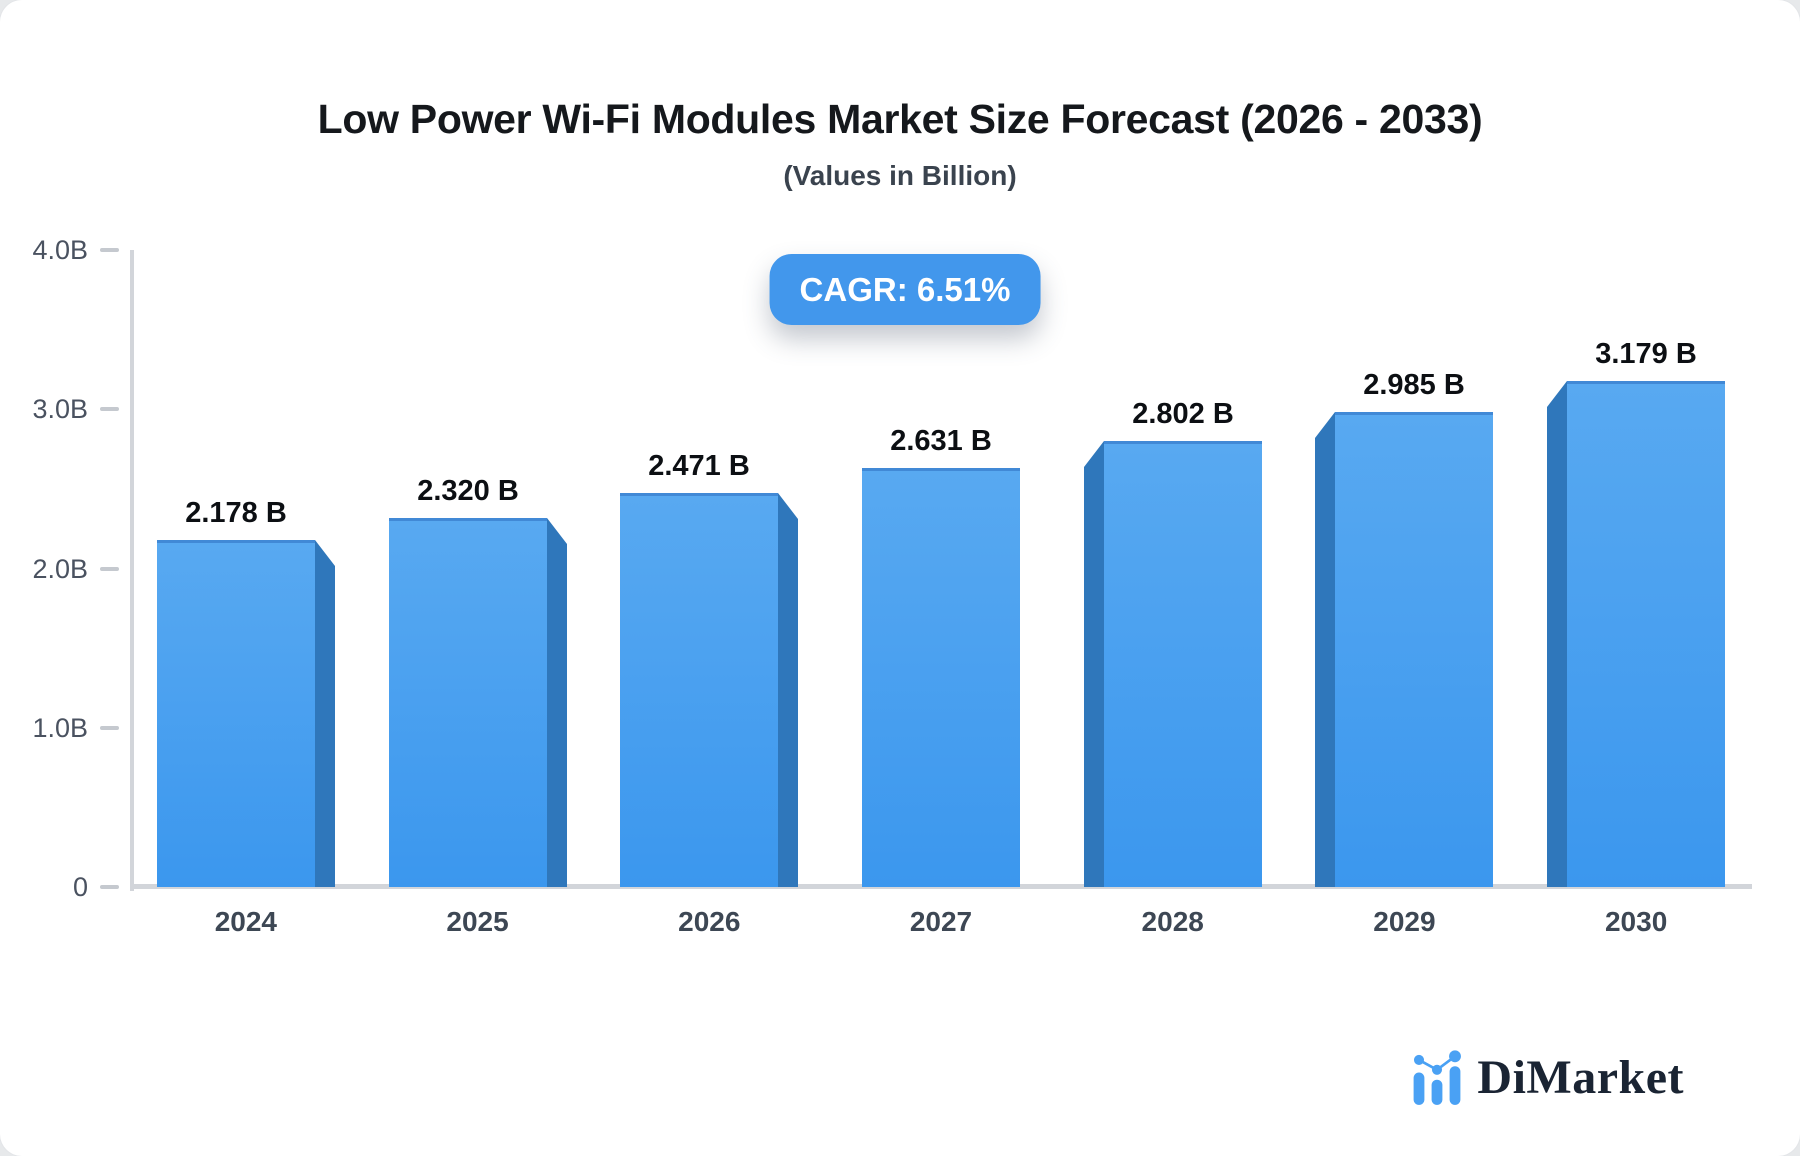 This screenshot has width=1800, height=1156. Describe the element at coordinates (900, 175) in the screenshot. I see `page-subtitle: (Values in Billion)` at that location.